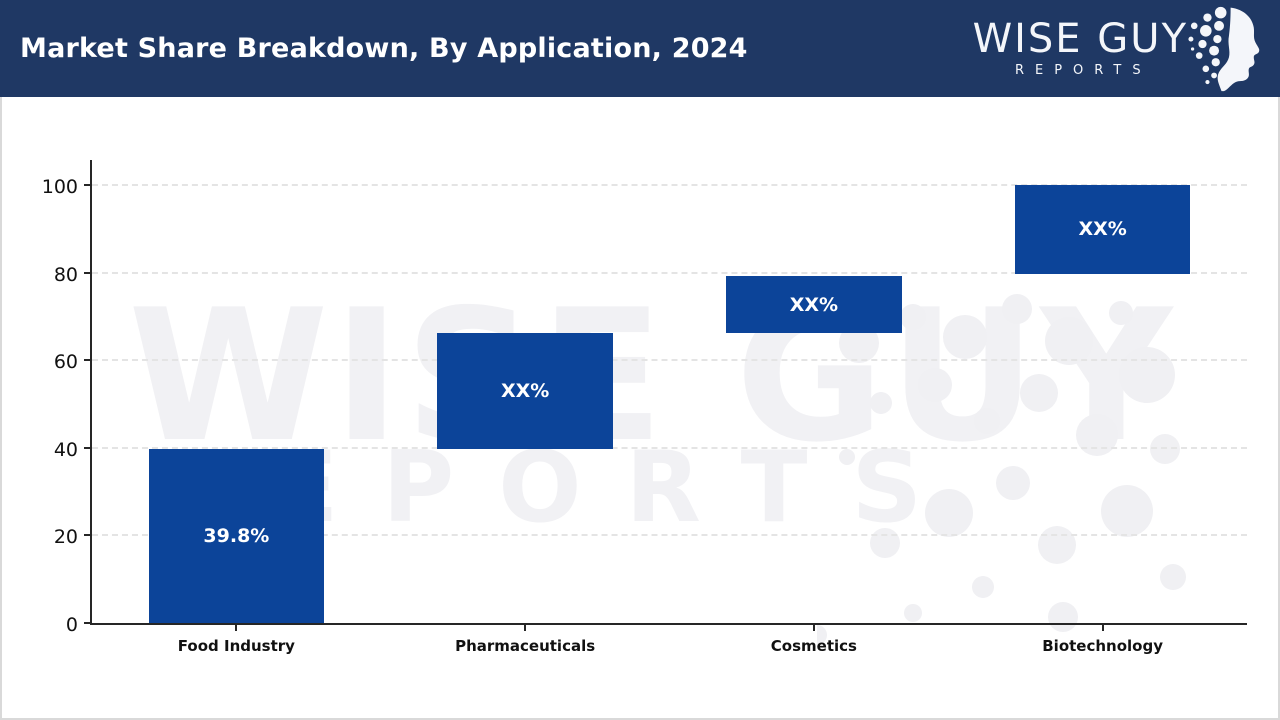 Image resolution: width=1280 pixels, height=720 pixels. Describe the element at coordinates (1224, 48) in the screenshot. I see `brand-head-icon` at that location.